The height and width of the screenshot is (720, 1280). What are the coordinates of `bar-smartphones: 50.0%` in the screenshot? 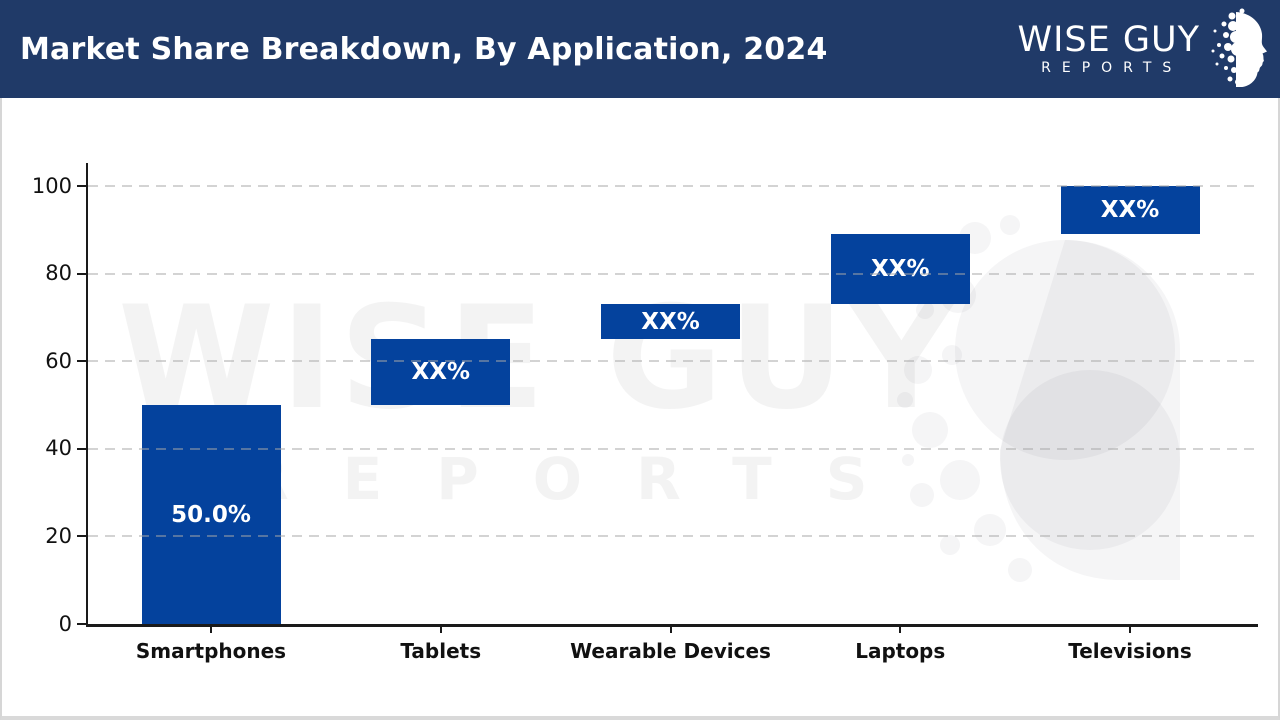 It's located at (211, 514).